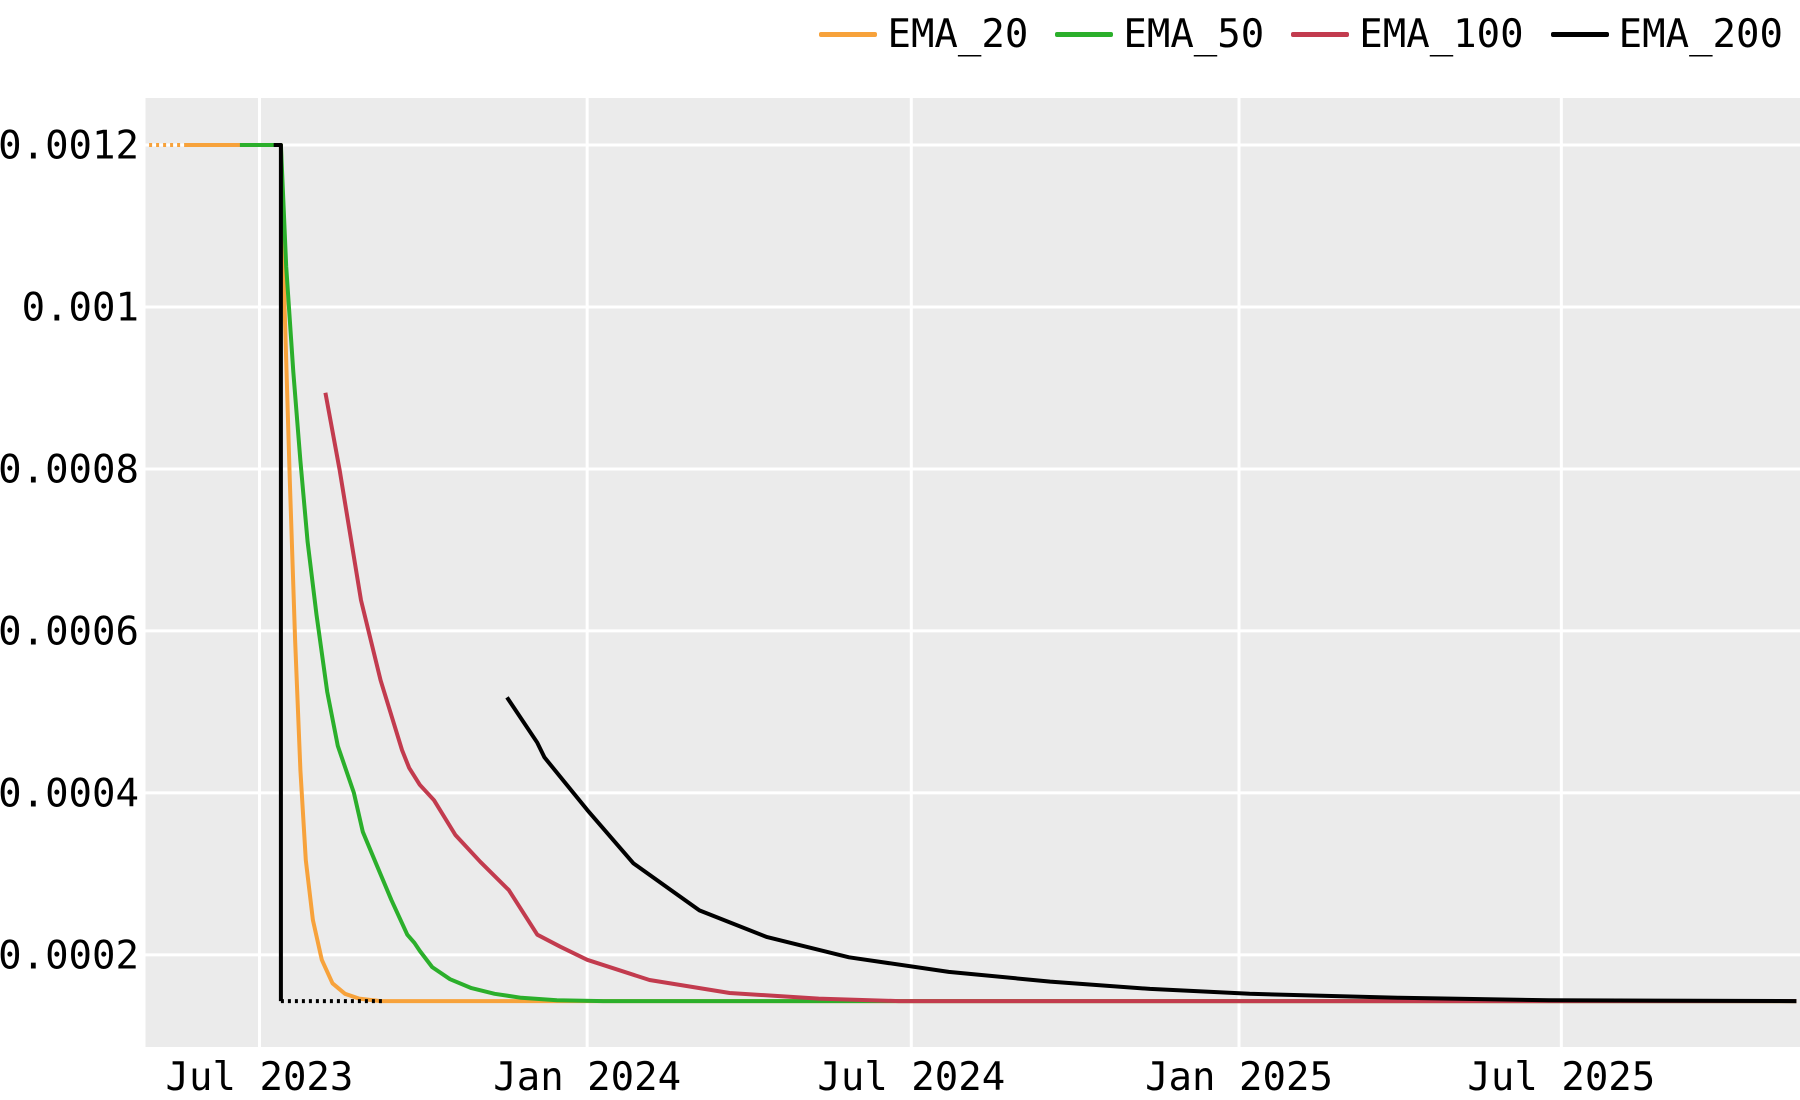 This screenshot has width=1800, height=1100. I want to click on y-tick-label: 0.0004, so click(69, 794).